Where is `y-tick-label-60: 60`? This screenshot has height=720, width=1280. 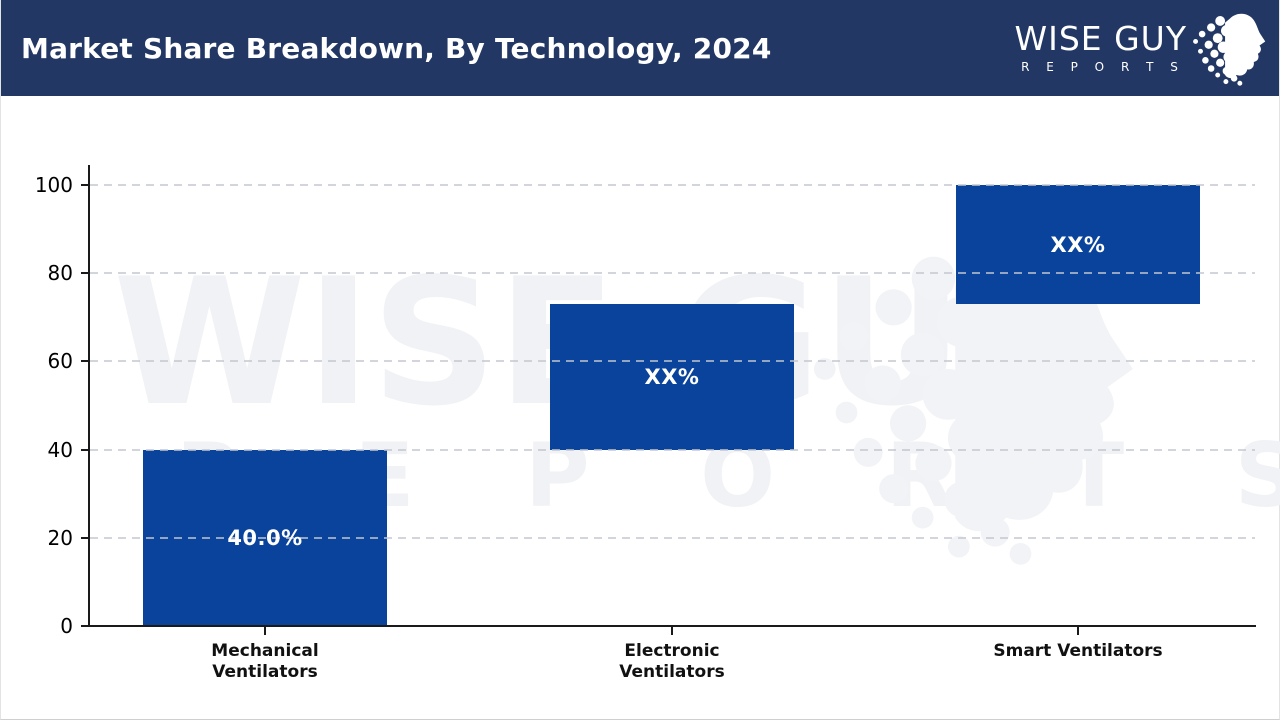
y-tick-label-60: 60 is located at coordinates (60, 361).